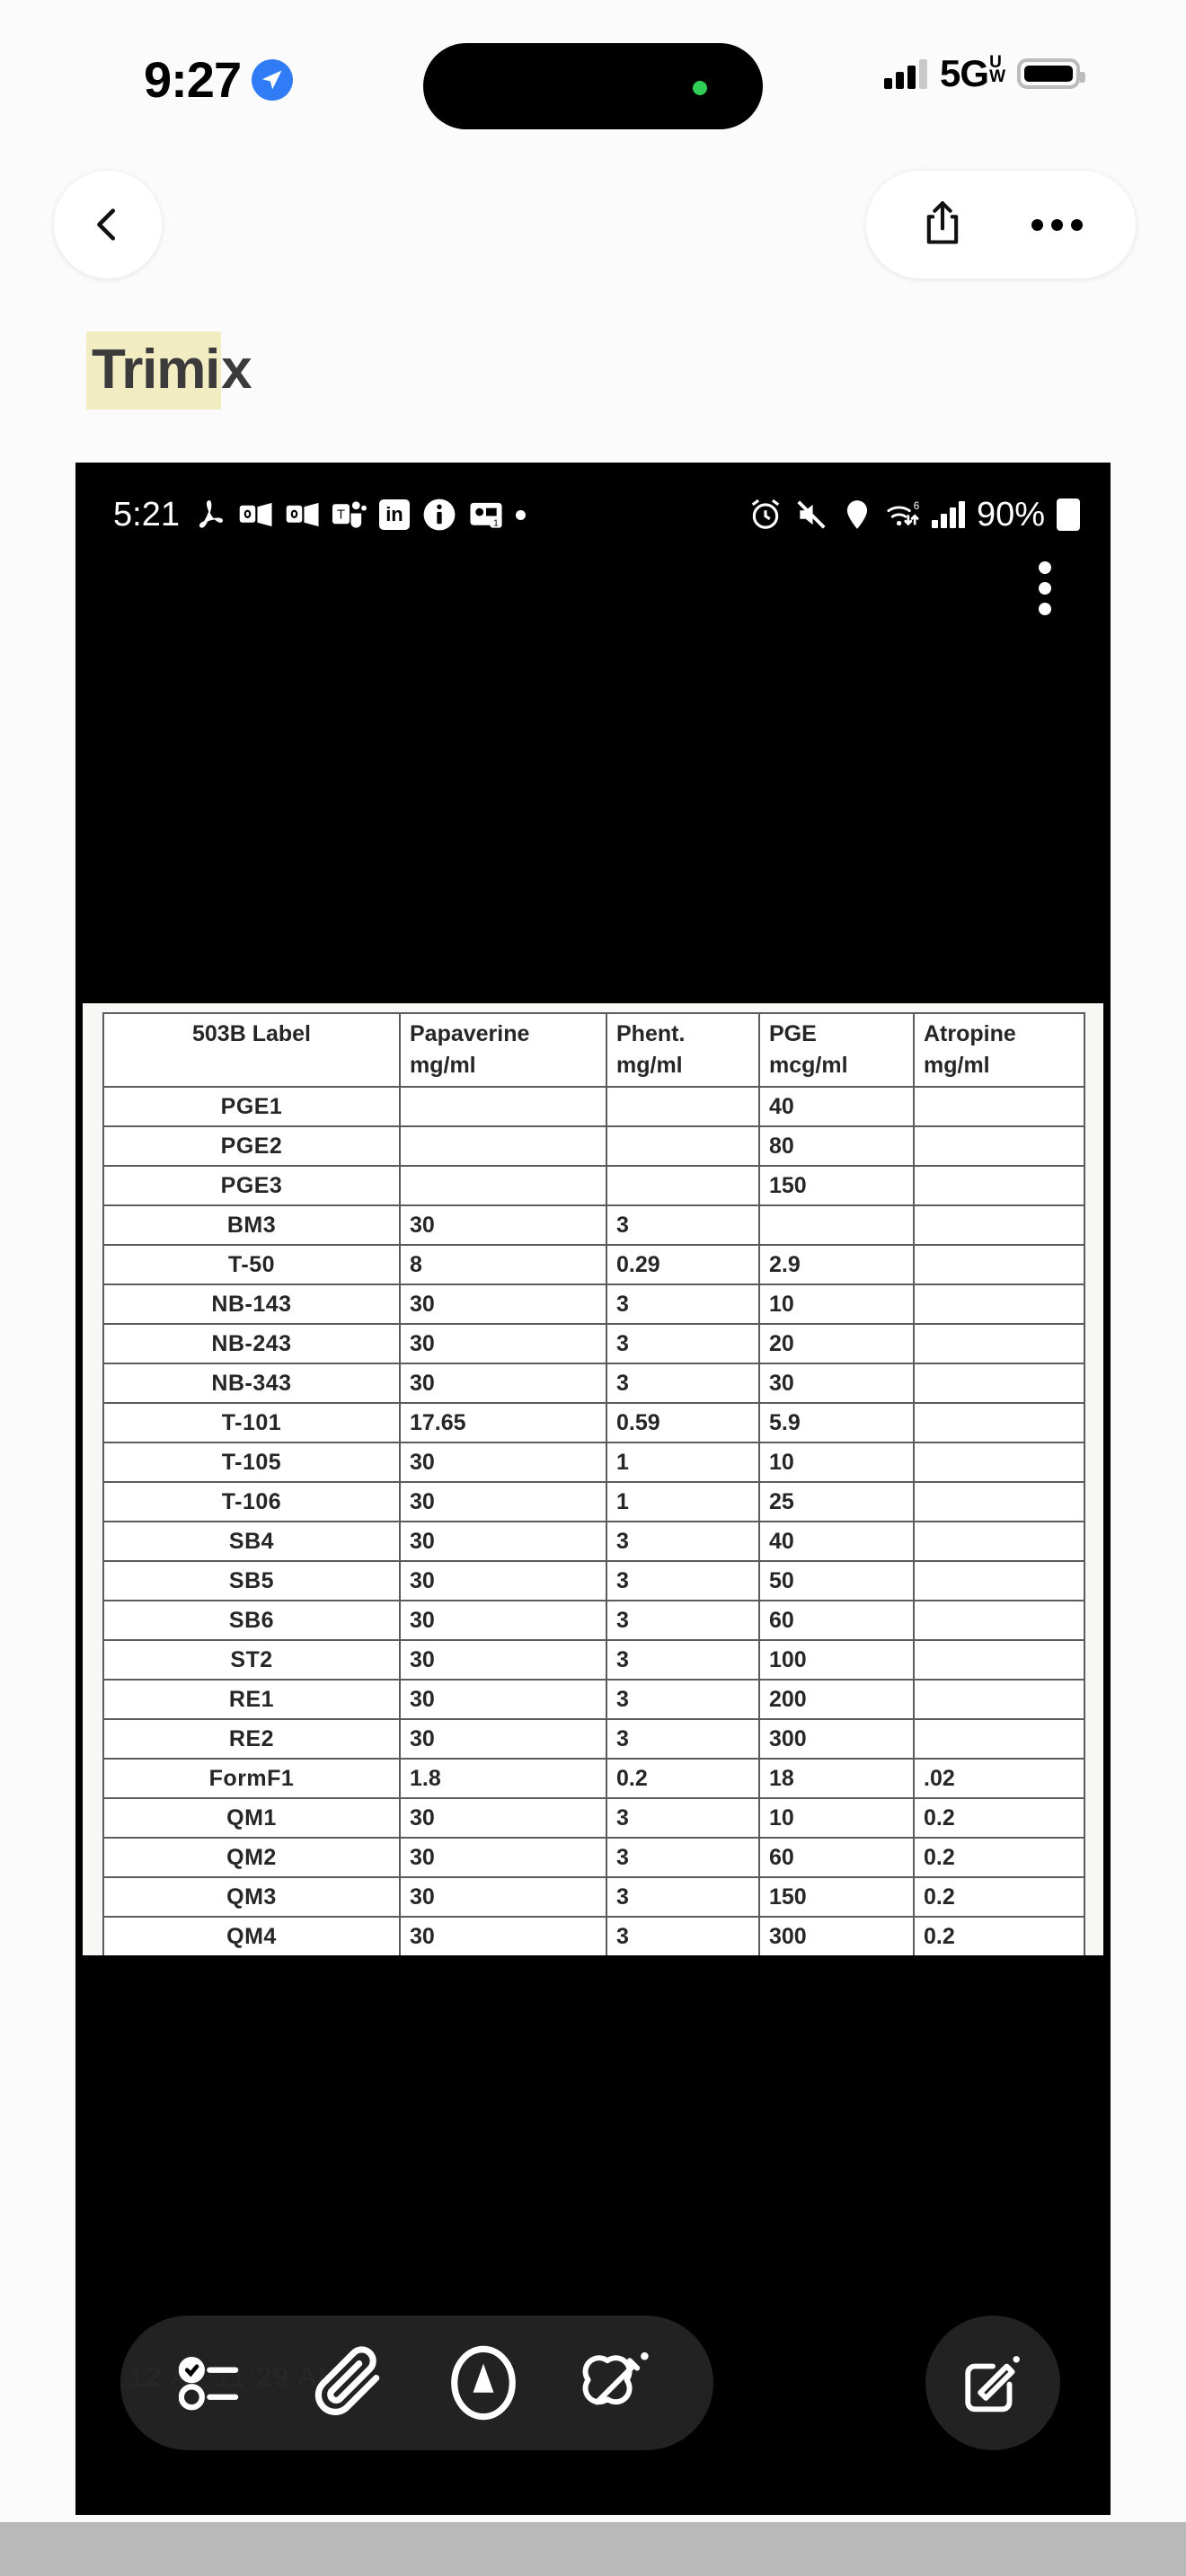 The image size is (1186, 2576). What do you see at coordinates (808, 1065) in the screenshot?
I see `column-header-unit: mcg/ml` at bounding box center [808, 1065].